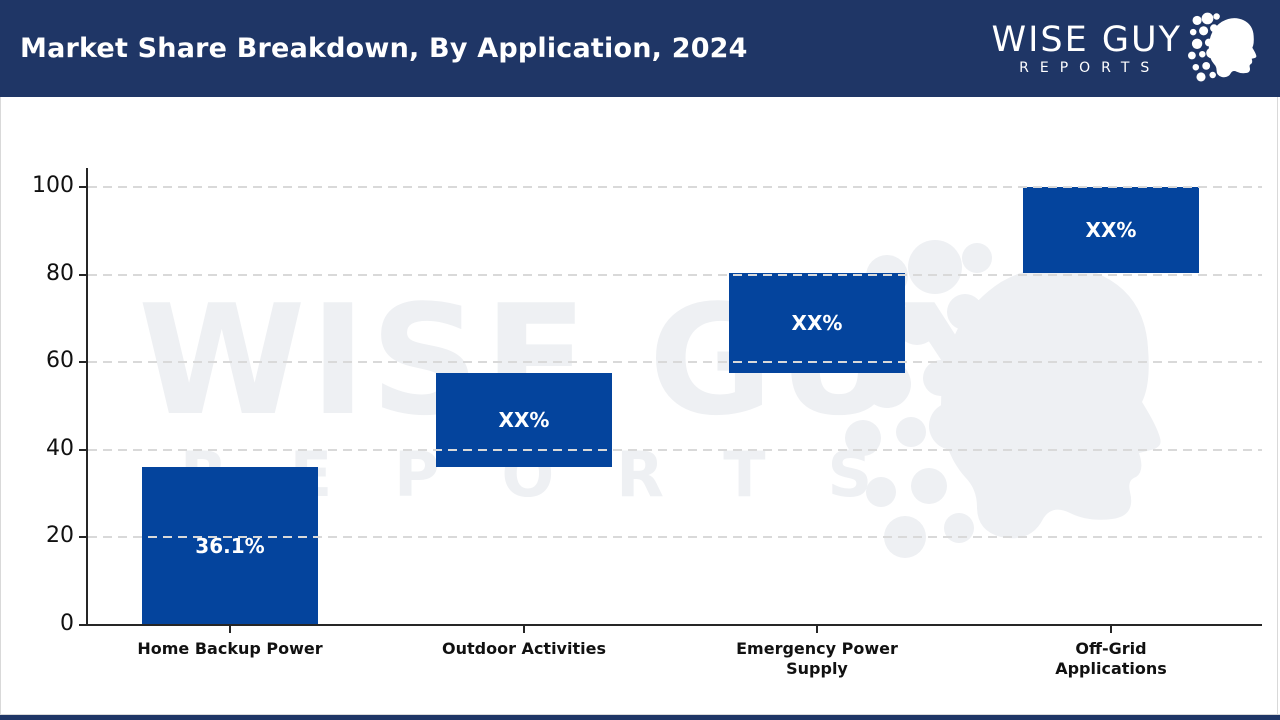 Image resolution: width=1280 pixels, height=720 pixels. What do you see at coordinates (67, 623) in the screenshot?
I see `y-tick-label-0: 0` at bounding box center [67, 623].